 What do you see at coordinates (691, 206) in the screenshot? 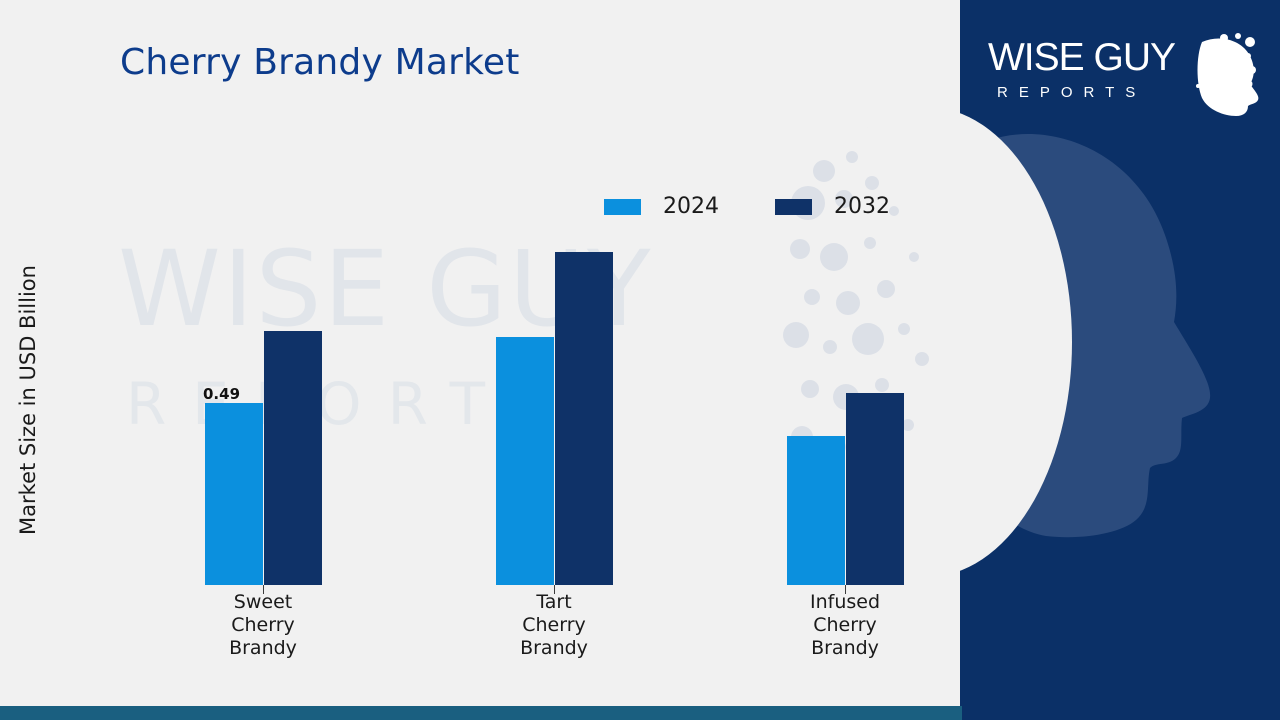
I see `legend-label-2024: 2024` at bounding box center [691, 206].